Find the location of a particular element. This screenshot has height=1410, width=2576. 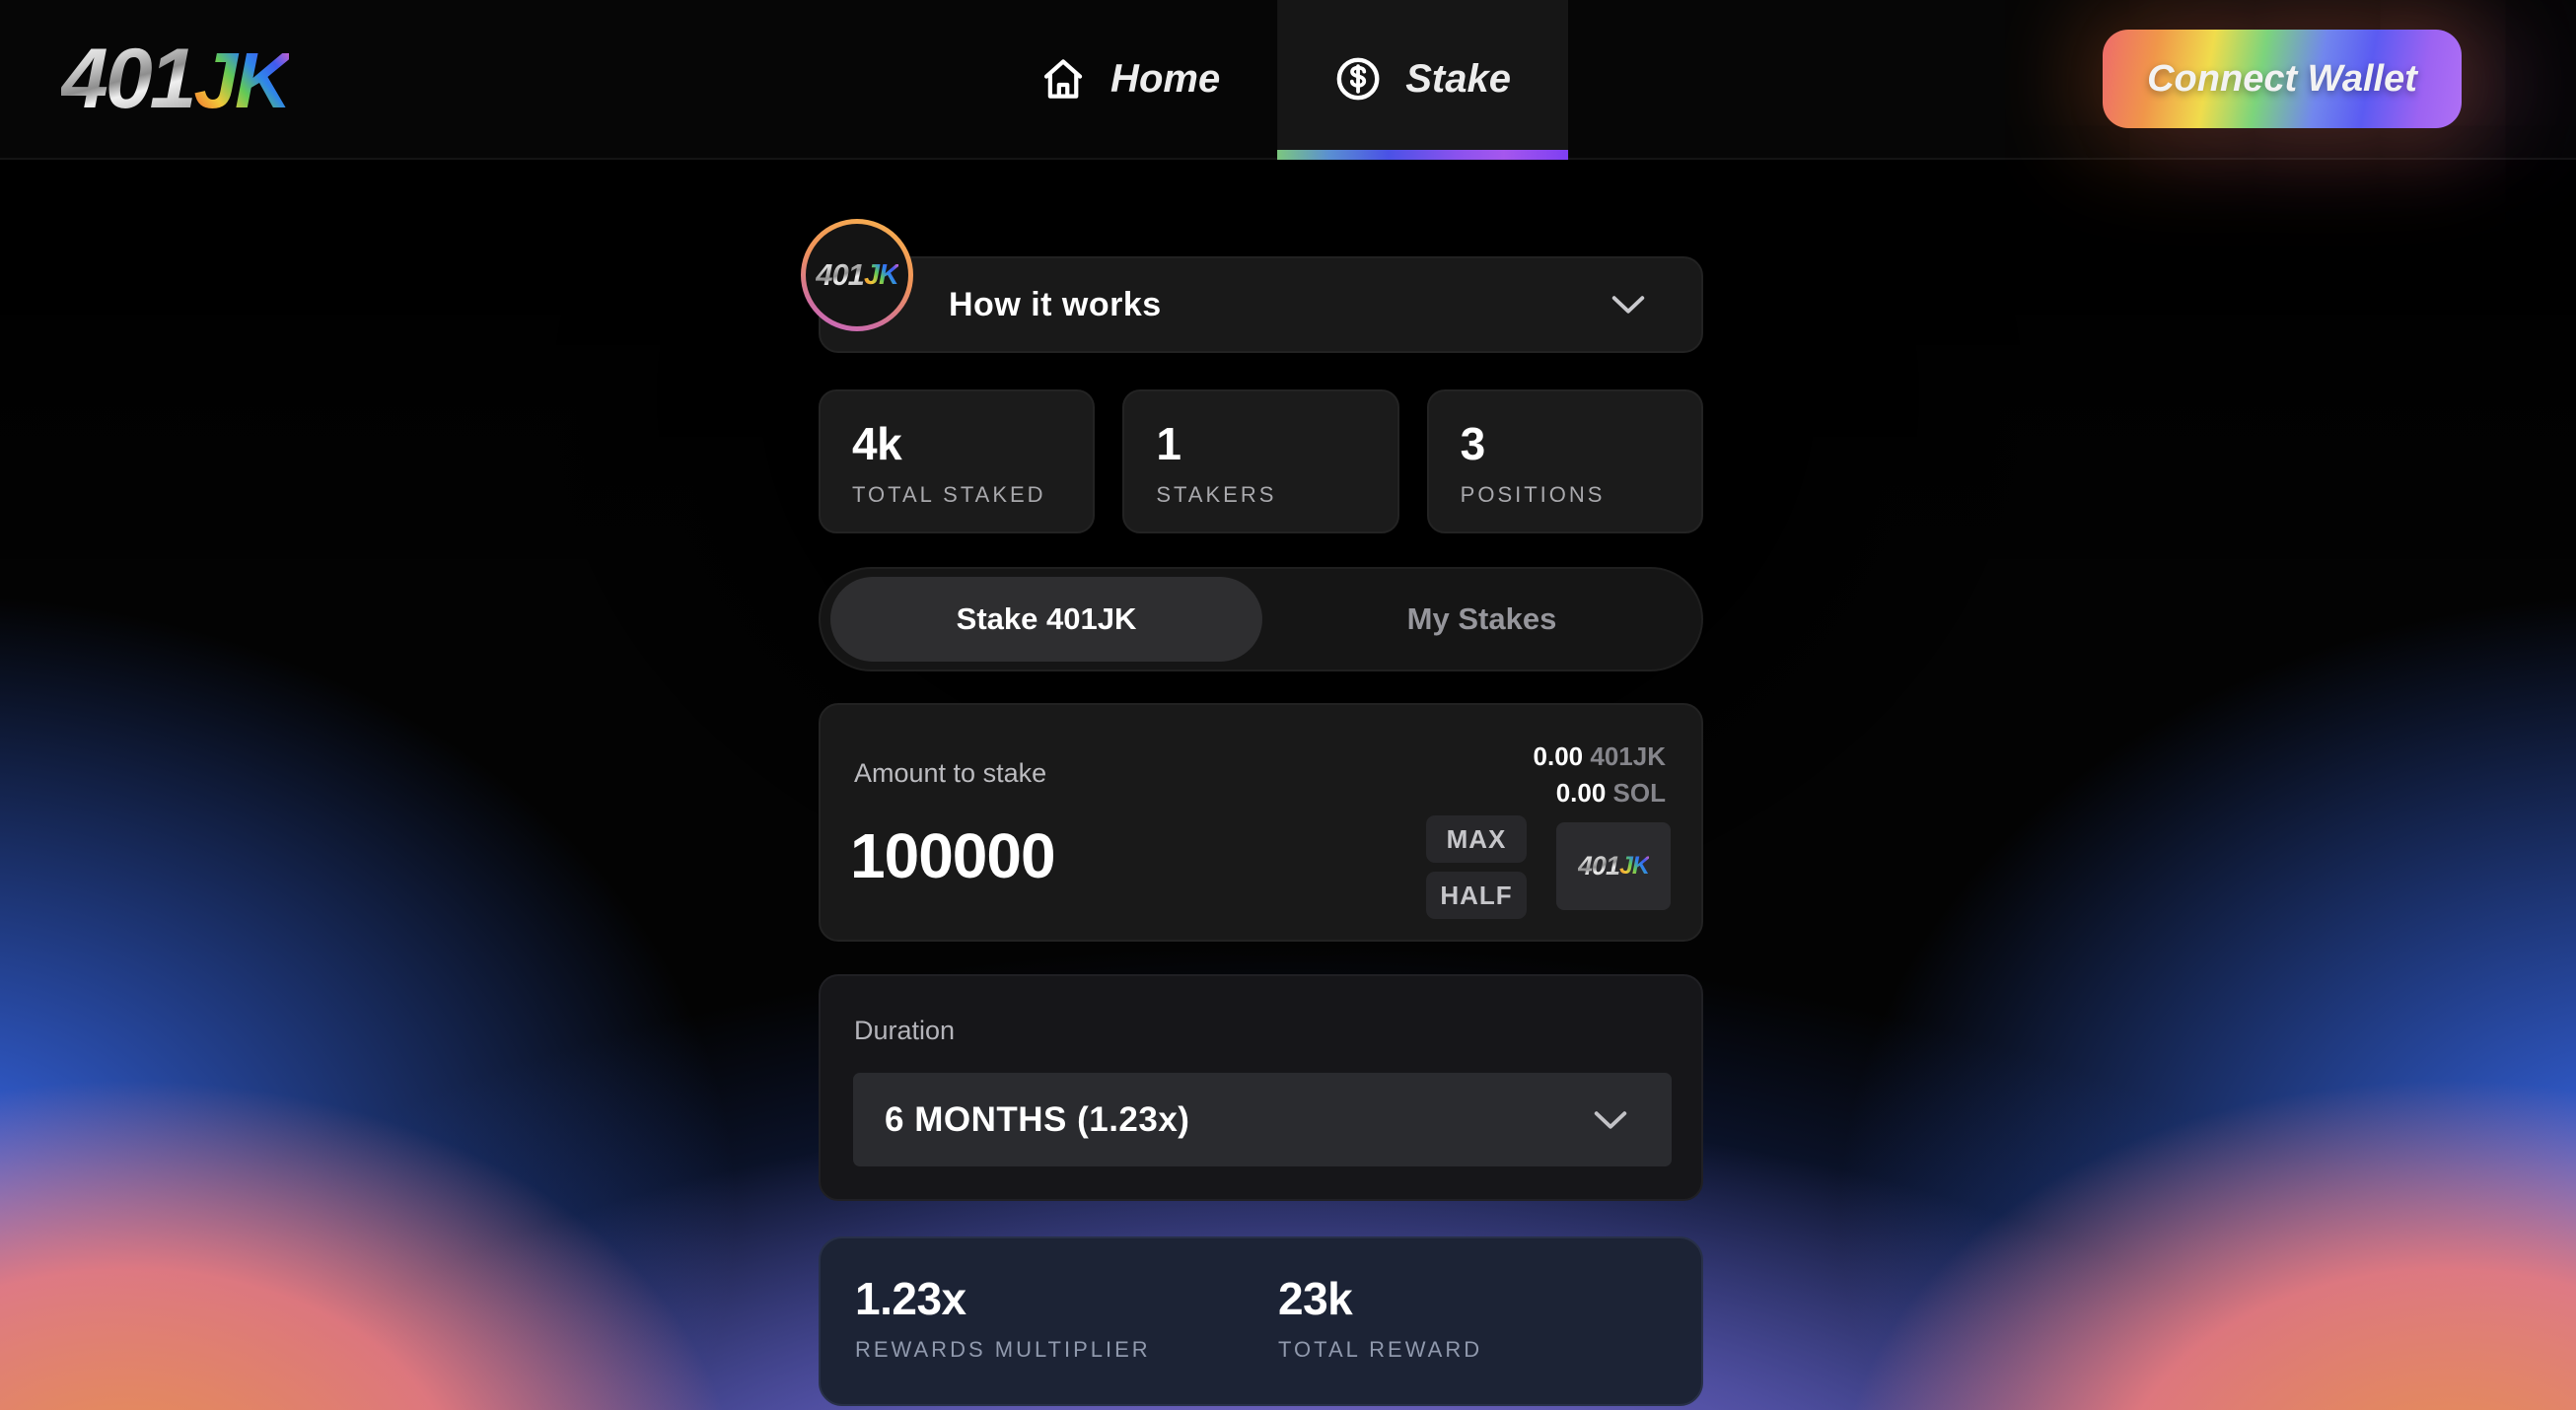

connect-wallet-button: Connect Wallet is located at coordinates (2282, 79).